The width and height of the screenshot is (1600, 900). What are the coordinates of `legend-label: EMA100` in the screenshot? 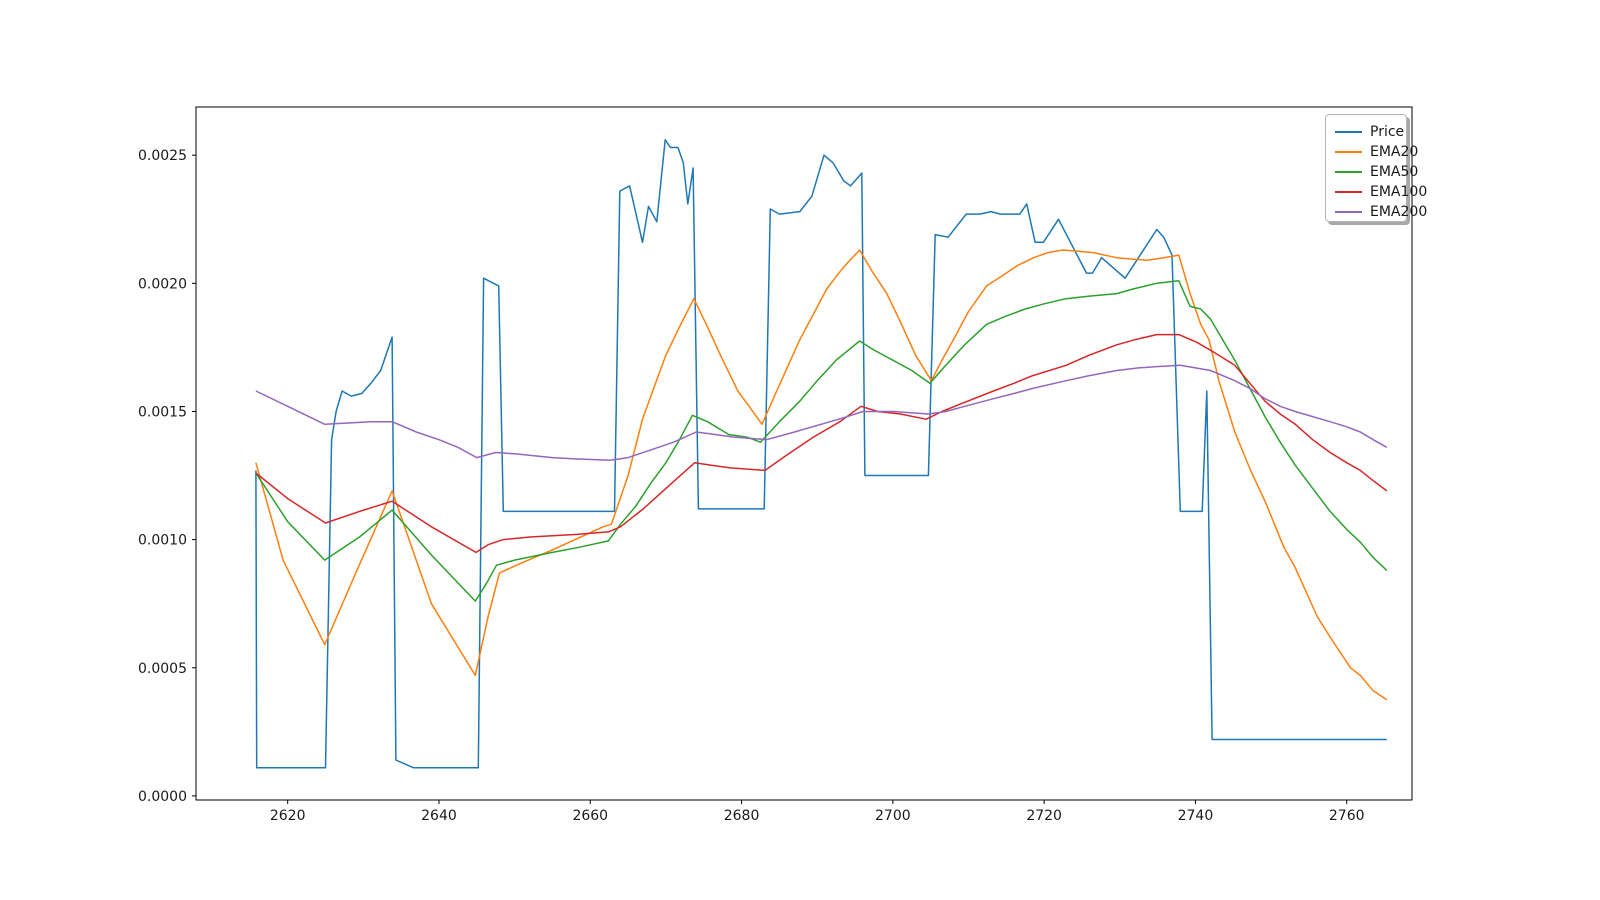 It's located at (1399, 192).